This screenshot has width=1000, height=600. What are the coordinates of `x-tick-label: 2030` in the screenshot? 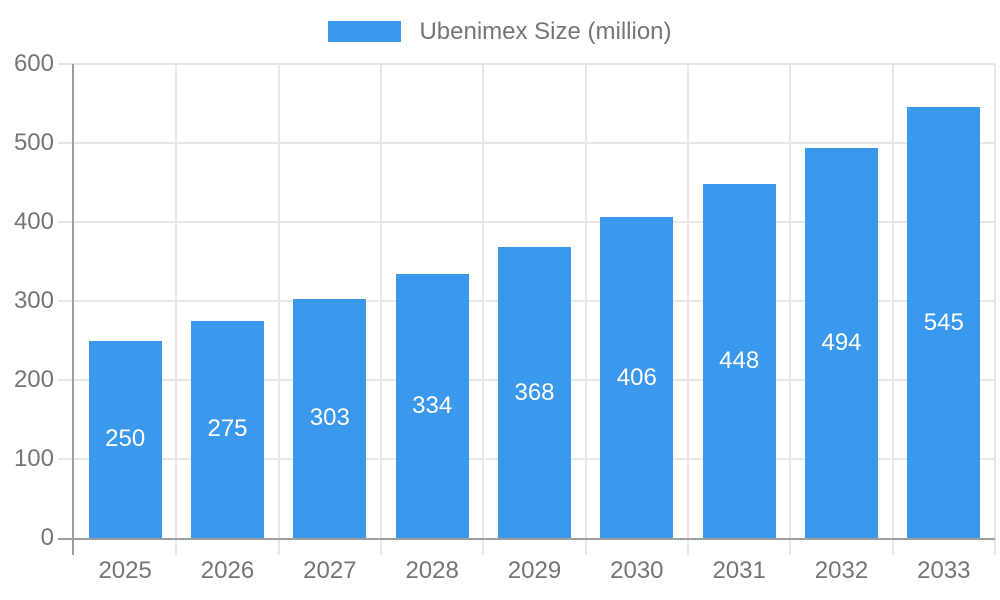 It's located at (637, 570).